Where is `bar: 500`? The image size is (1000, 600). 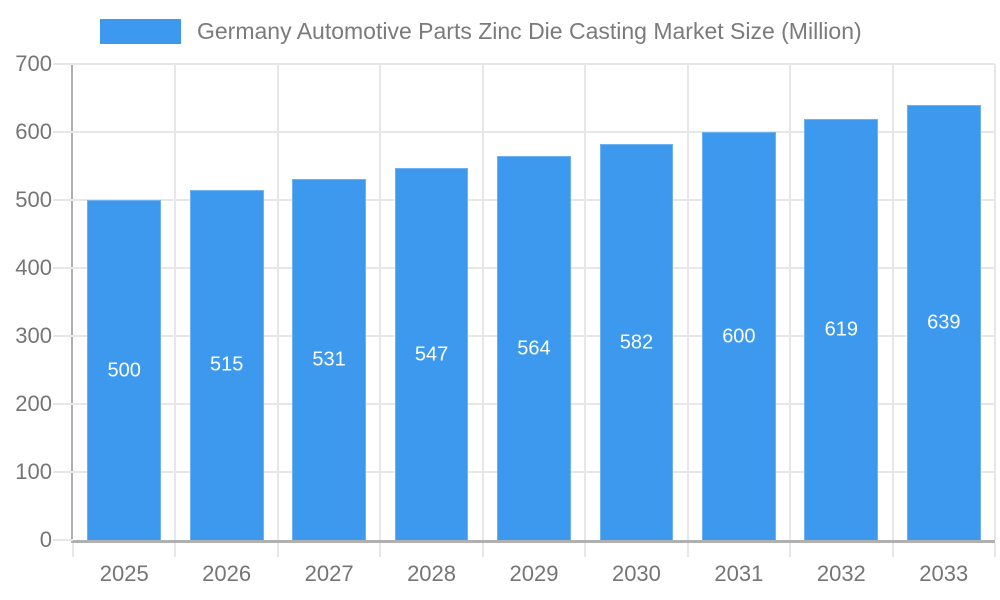
bar: 500 is located at coordinates (124, 370).